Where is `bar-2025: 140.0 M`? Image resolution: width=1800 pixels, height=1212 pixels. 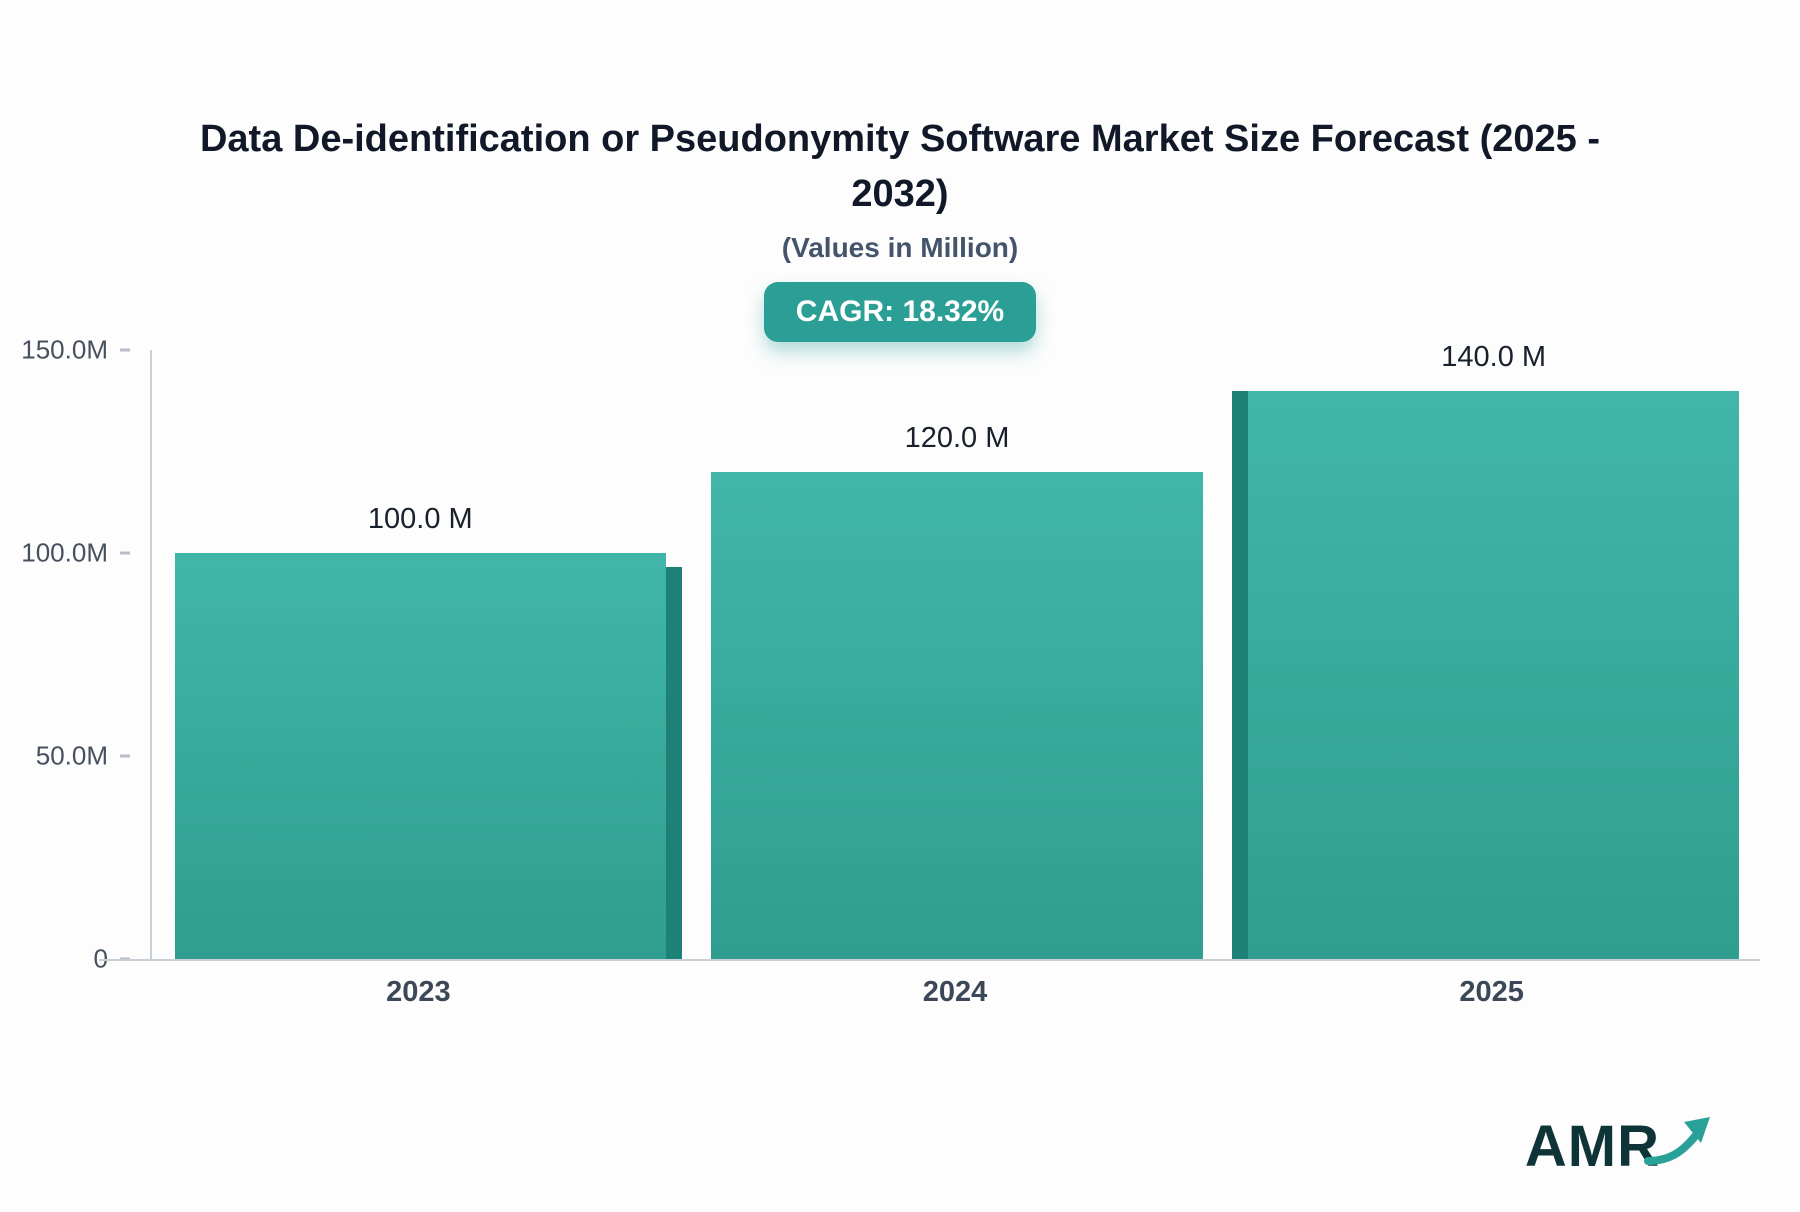 bar-2025: 140.0 M is located at coordinates (1486, 650).